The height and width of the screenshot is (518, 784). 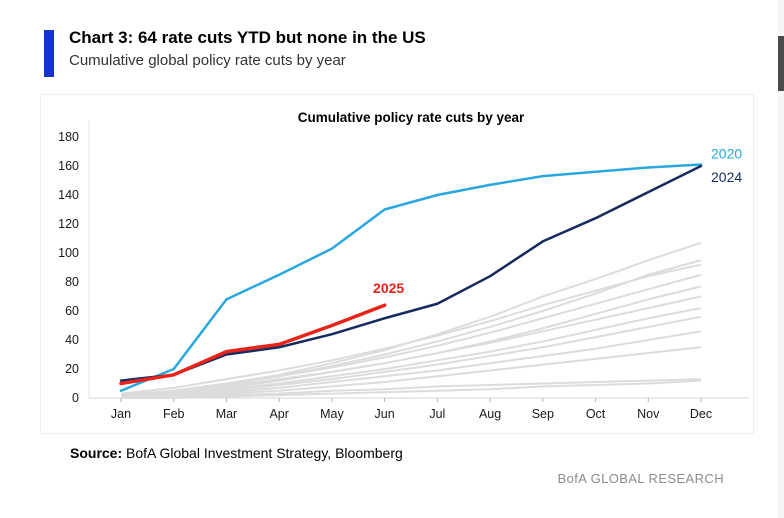 What do you see at coordinates (121, 414) in the screenshot?
I see `x-tick-label: Jan` at bounding box center [121, 414].